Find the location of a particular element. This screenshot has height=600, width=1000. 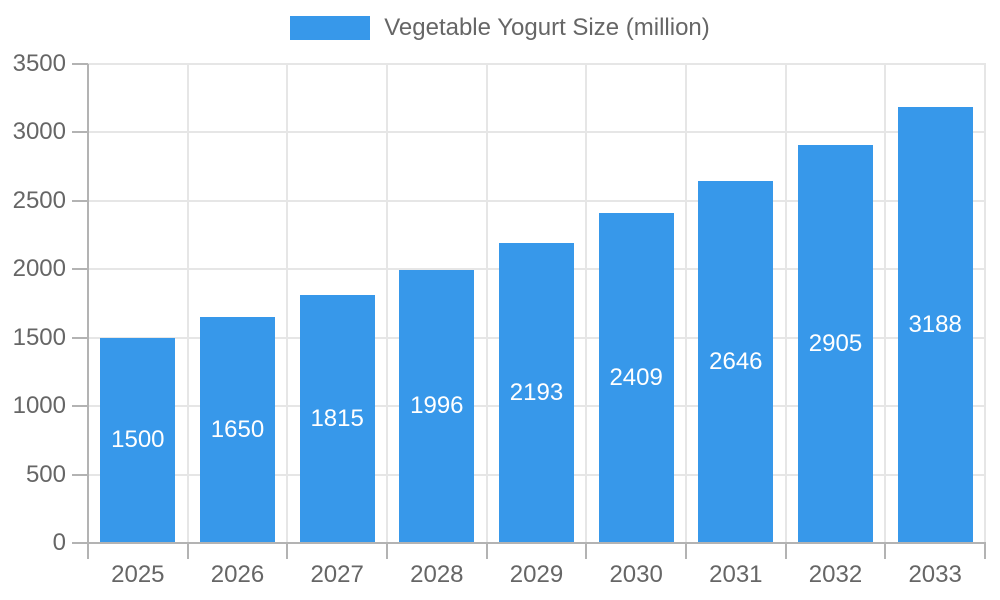

legend-item: Vegetable Yogurt Size (million) is located at coordinates (500, 28).